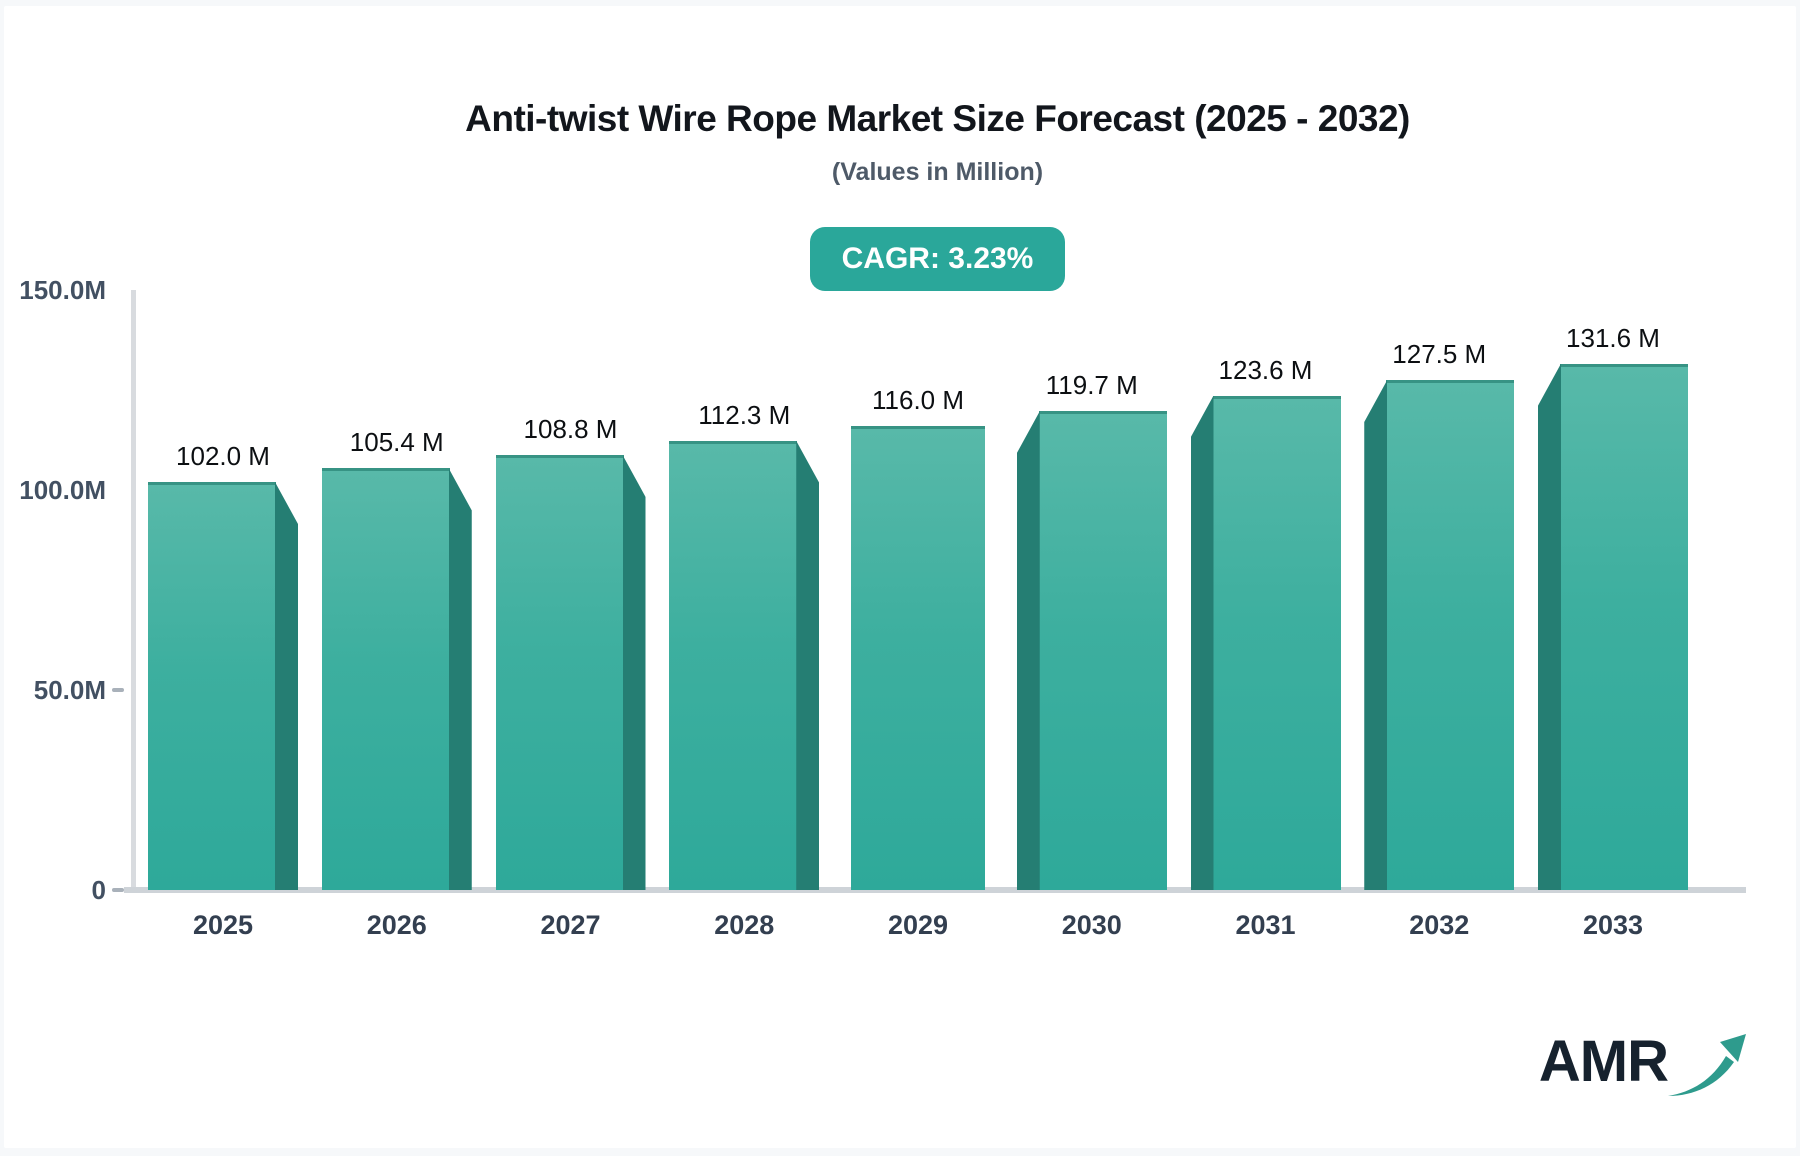  Describe the element at coordinates (133, 591) in the screenshot. I see `y-axis-line` at that location.